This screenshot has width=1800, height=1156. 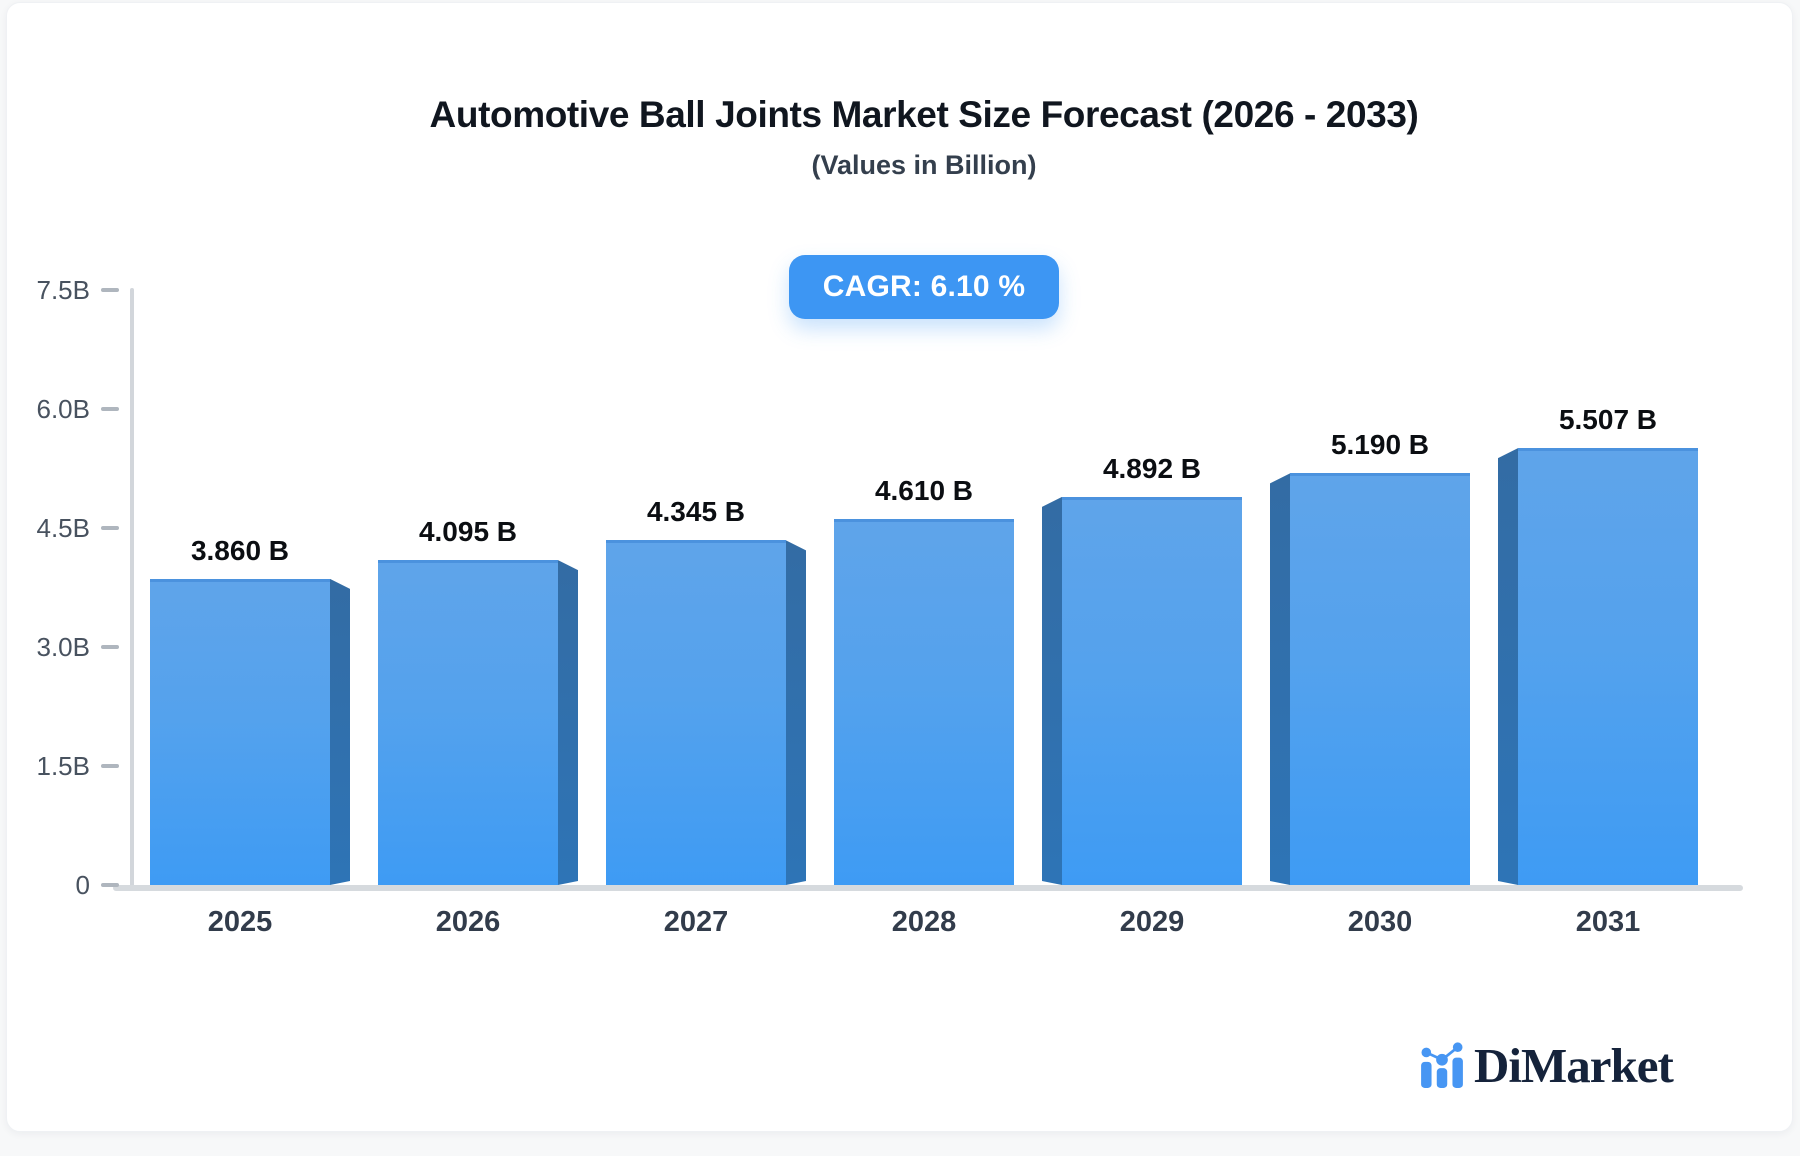 I want to click on bar-value-label: 3.860 B, so click(x=240, y=550).